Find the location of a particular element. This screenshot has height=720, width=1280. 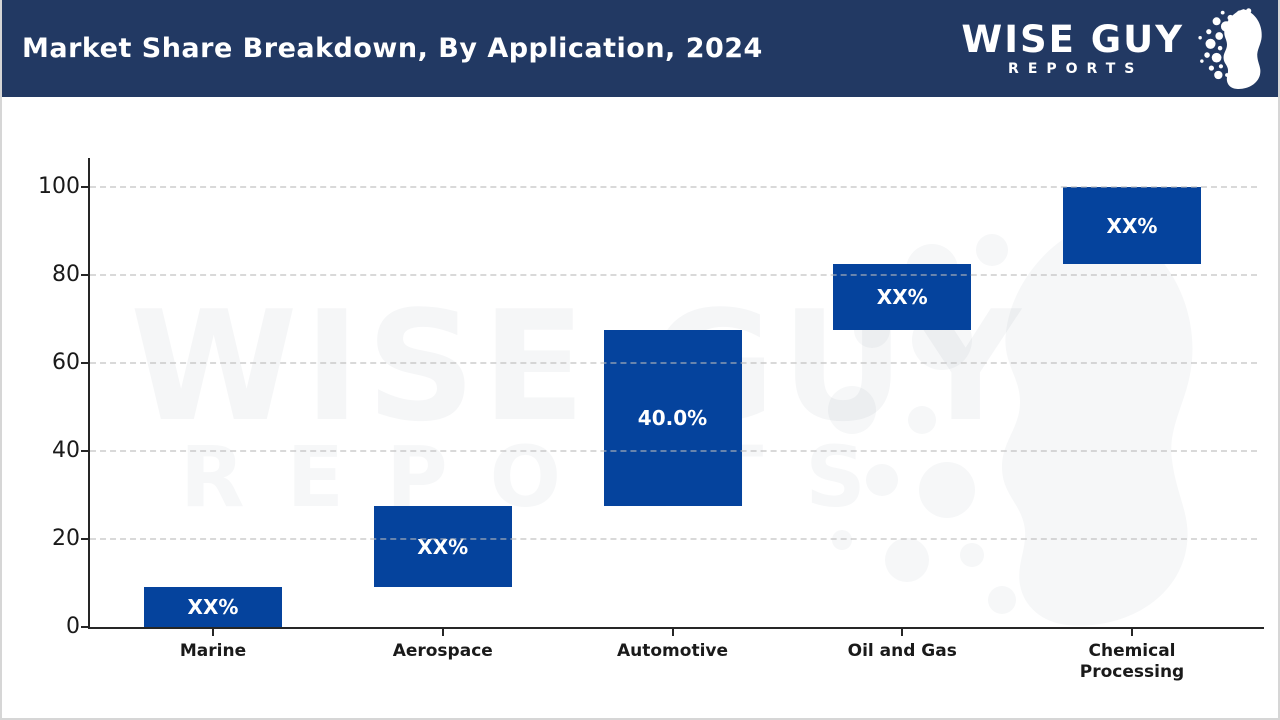

watermark-subname-text: REPORTS is located at coordinates (544, 477).